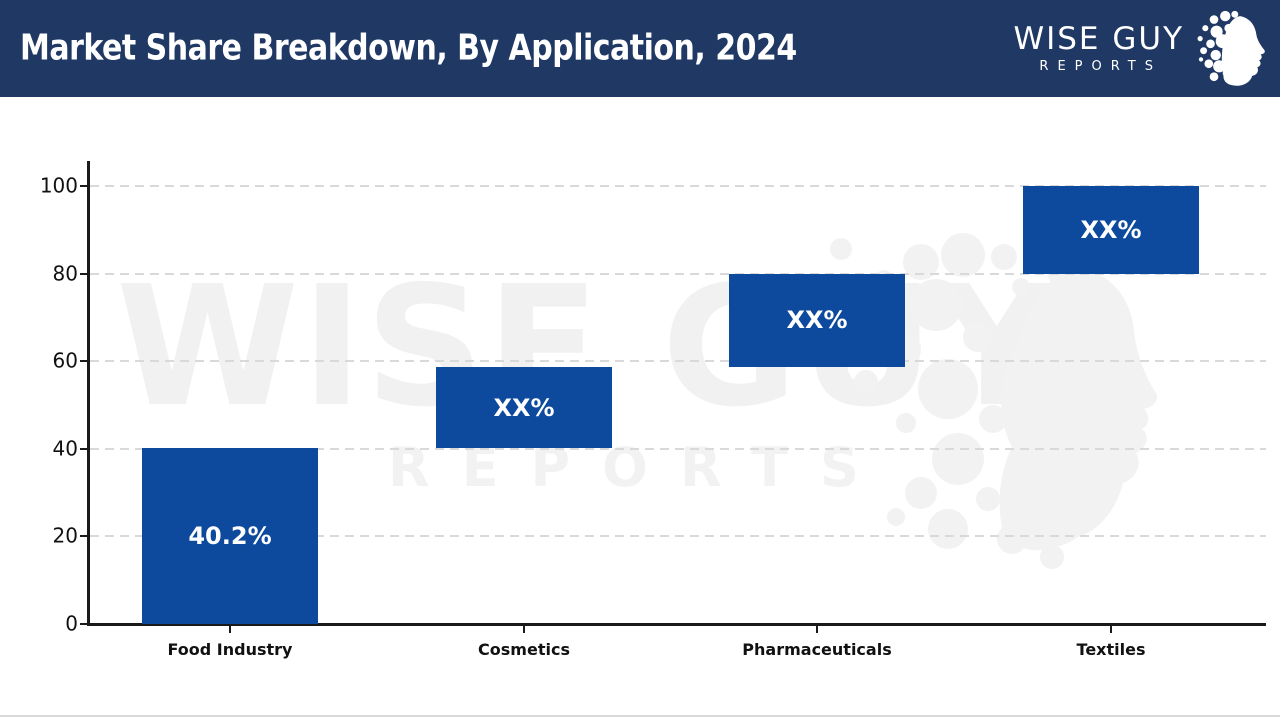  I want to click on logo-subtitle: REPORTS, so click(1101, 66).